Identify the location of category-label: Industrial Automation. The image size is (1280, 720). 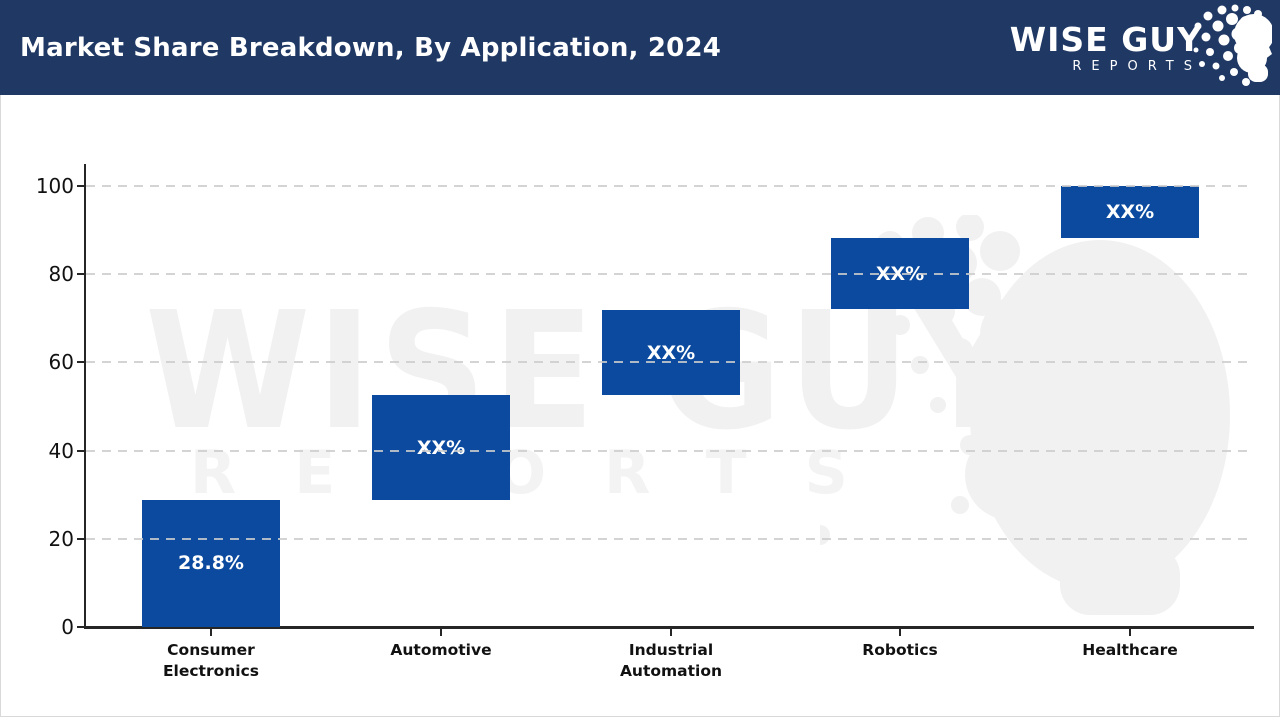
(671, 660).